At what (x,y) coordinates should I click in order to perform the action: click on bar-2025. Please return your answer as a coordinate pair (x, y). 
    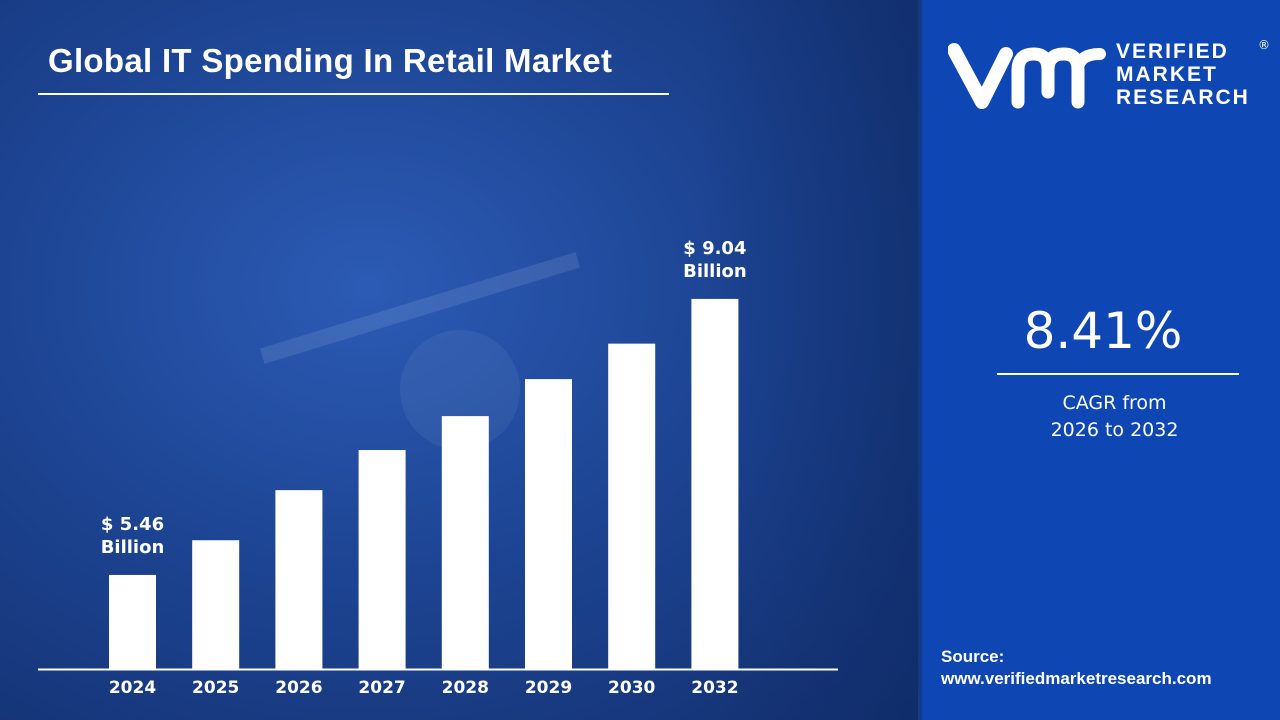
    Looking at the image, I should click on (216, 604).